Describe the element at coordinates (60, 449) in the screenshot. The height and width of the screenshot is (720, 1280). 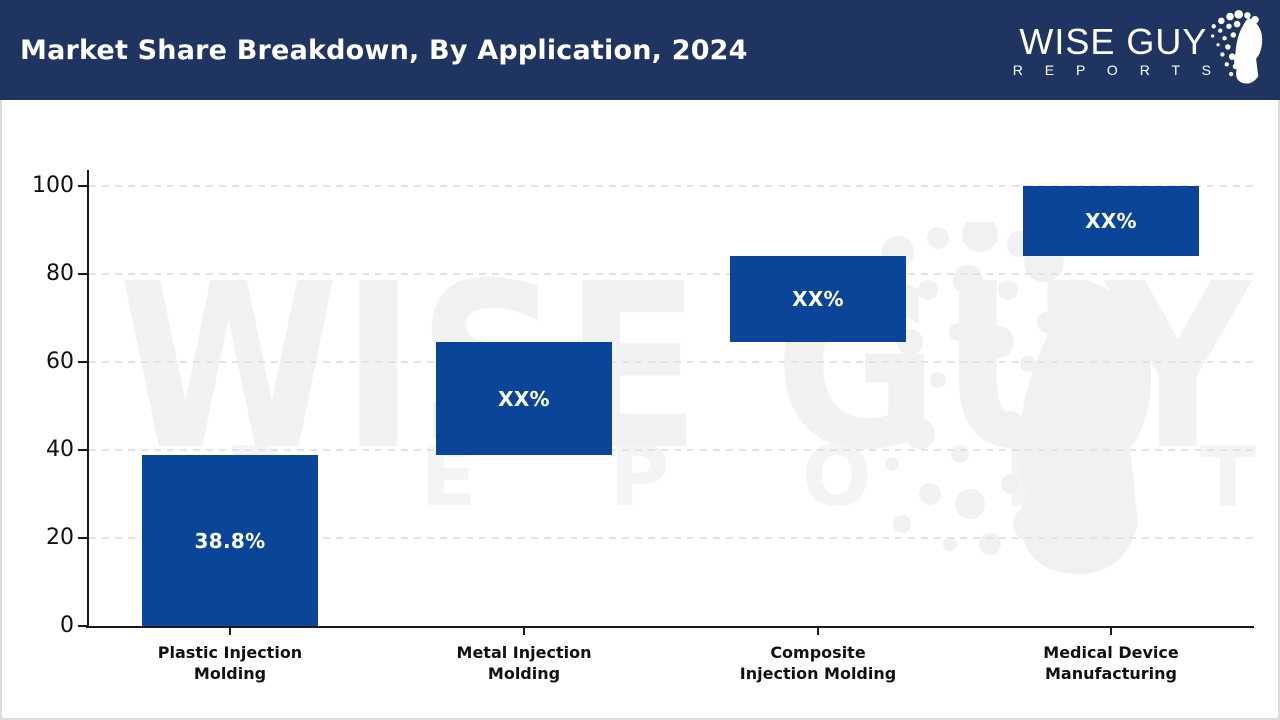
I see `y-tick-label-40: 40` at that location.